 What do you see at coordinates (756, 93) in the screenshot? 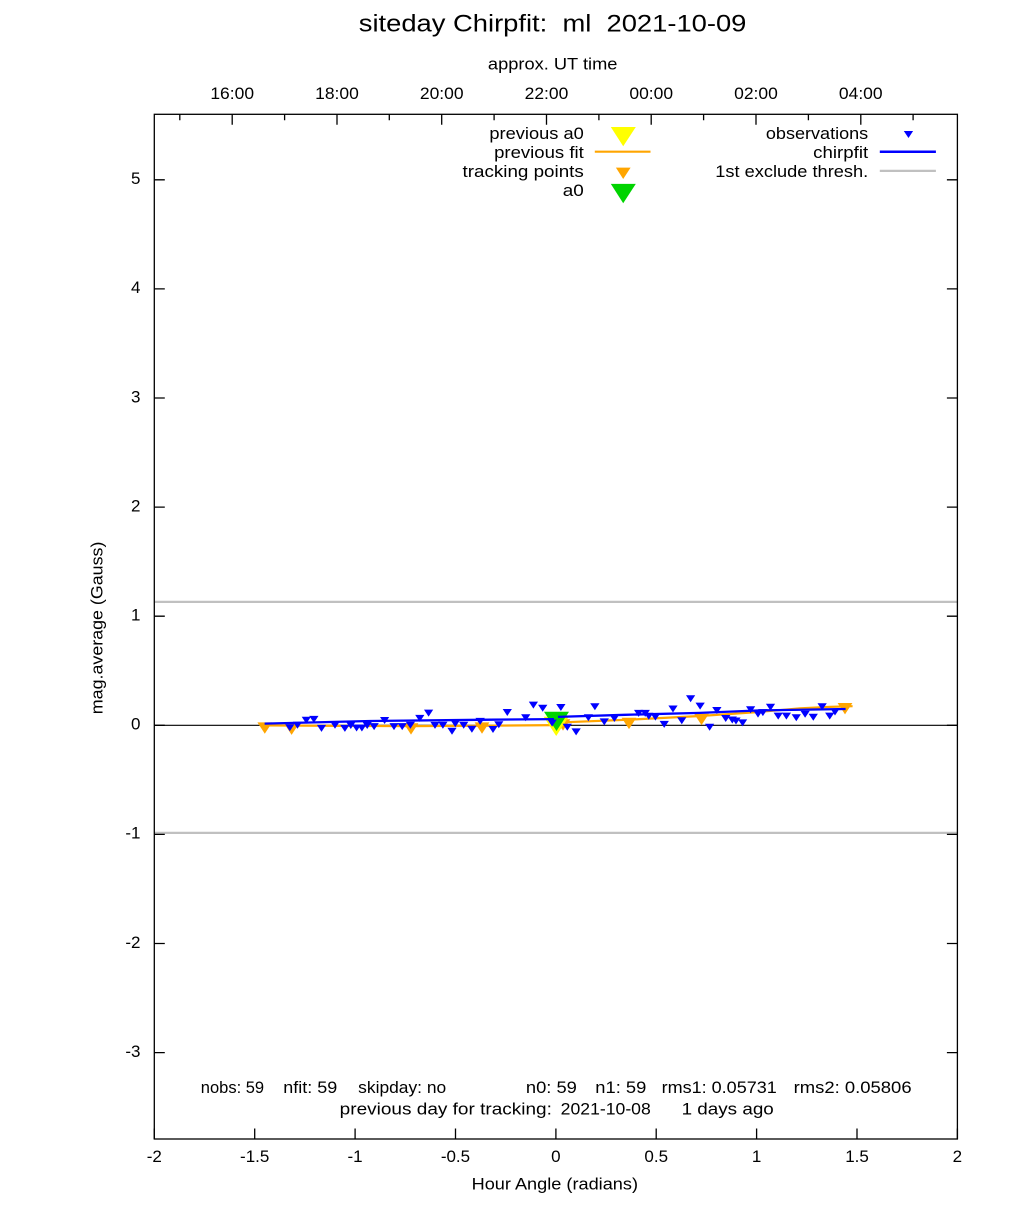
I see `svg-text: 02:00` at bounding box center [756, 93].